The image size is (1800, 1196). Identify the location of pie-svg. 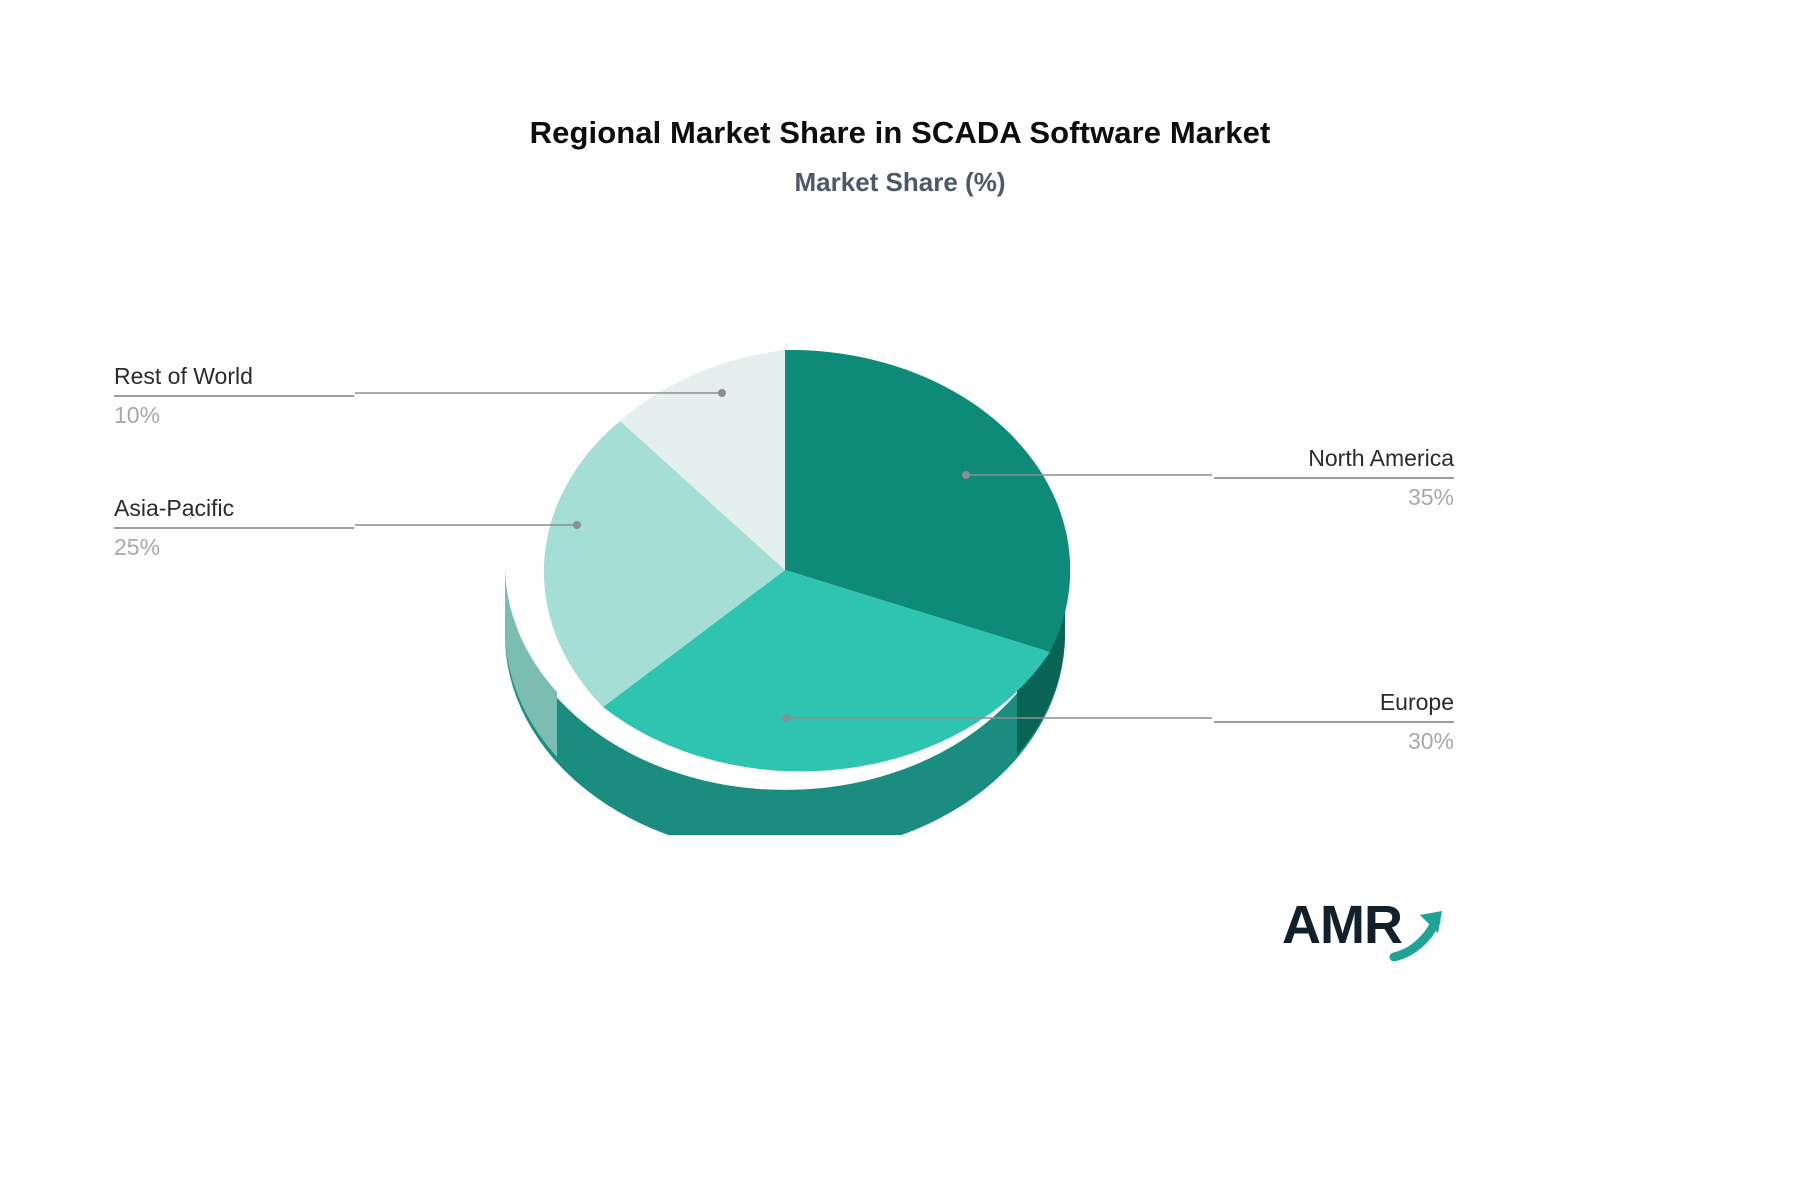
(787, 592).